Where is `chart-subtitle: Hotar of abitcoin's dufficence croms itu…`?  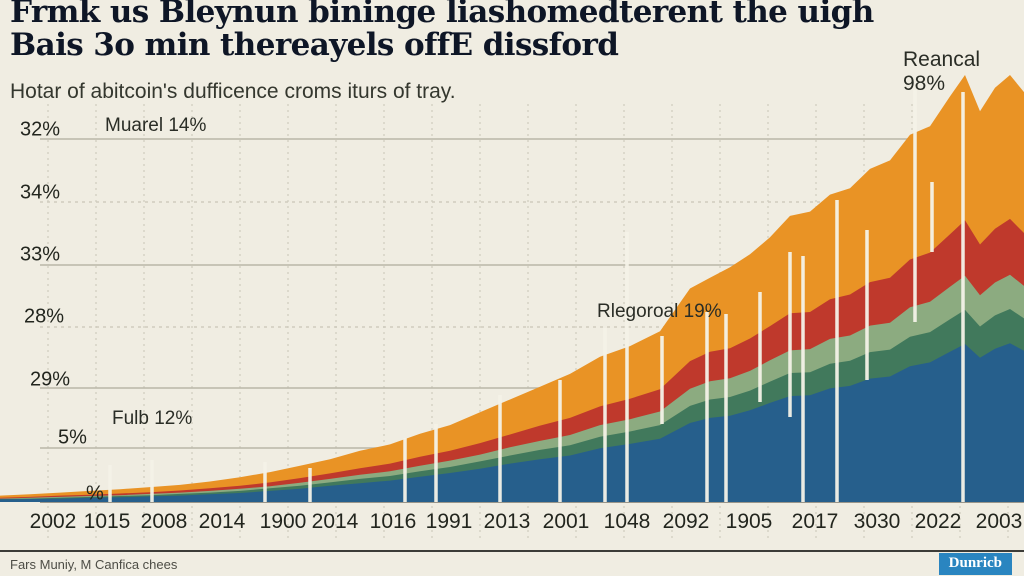 chart-subtitle: Hotar of abitcoin's dufficence croms itu… is located at coordinates (233, 91).